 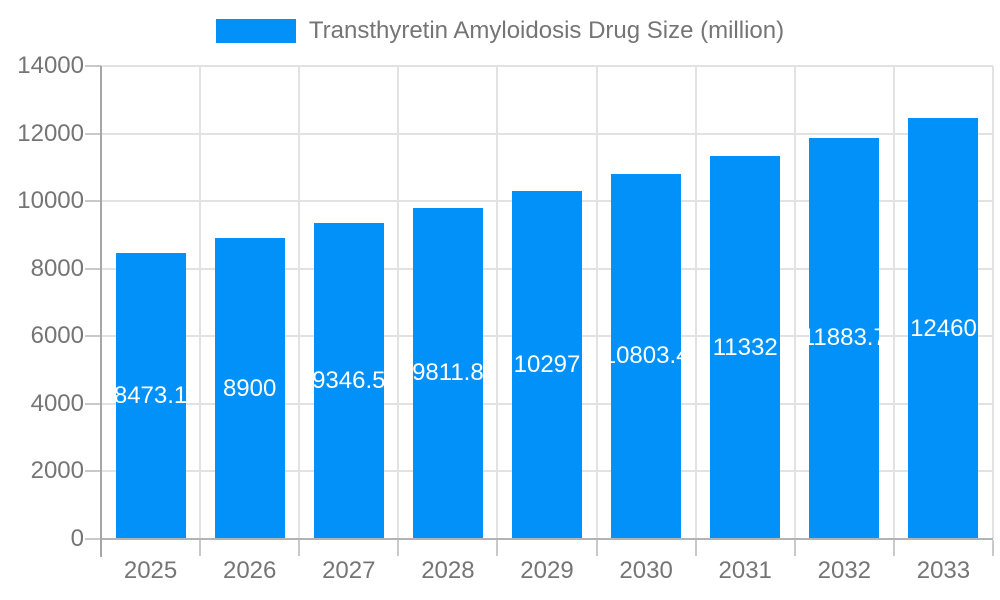 I want to click on bar-value-label: 12460, so click(x=943, y=328).